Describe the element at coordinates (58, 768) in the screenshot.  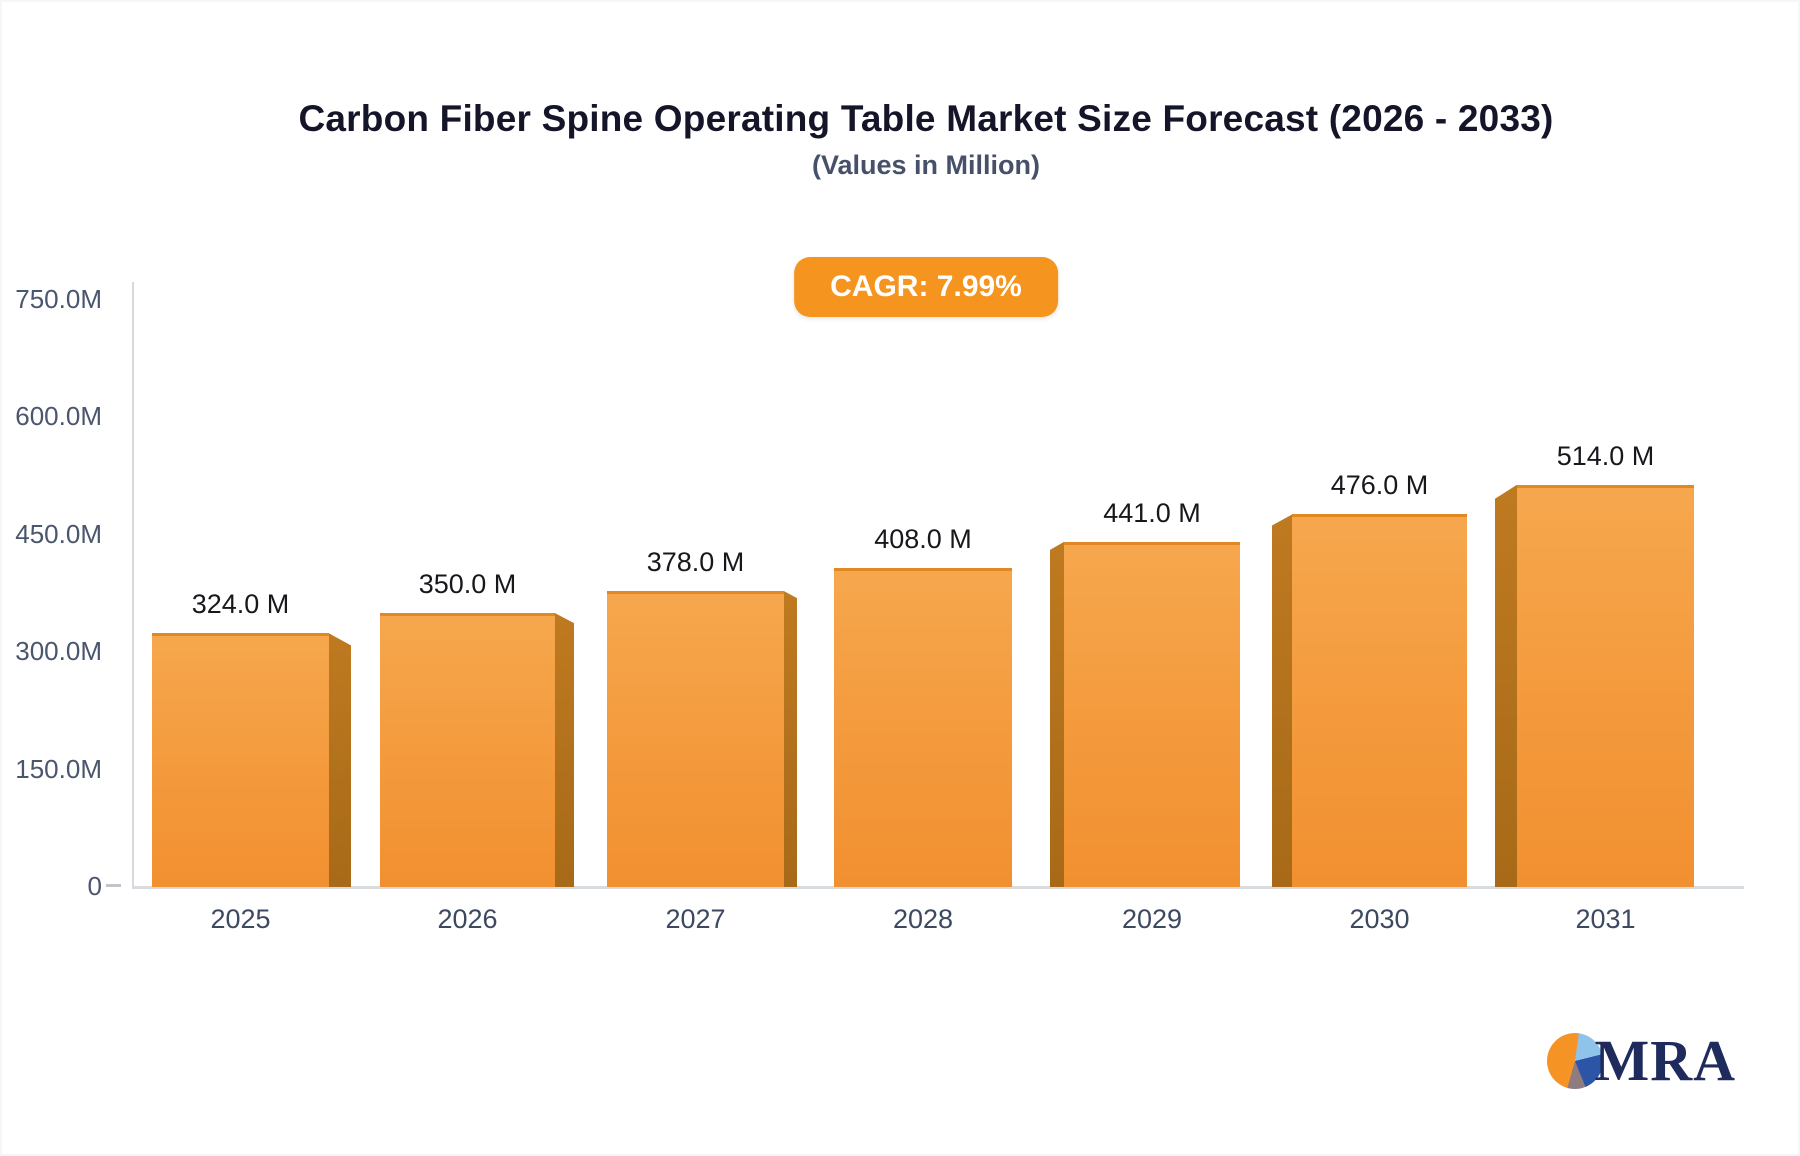
I see `y-tick-label: 150.0M` at that location.